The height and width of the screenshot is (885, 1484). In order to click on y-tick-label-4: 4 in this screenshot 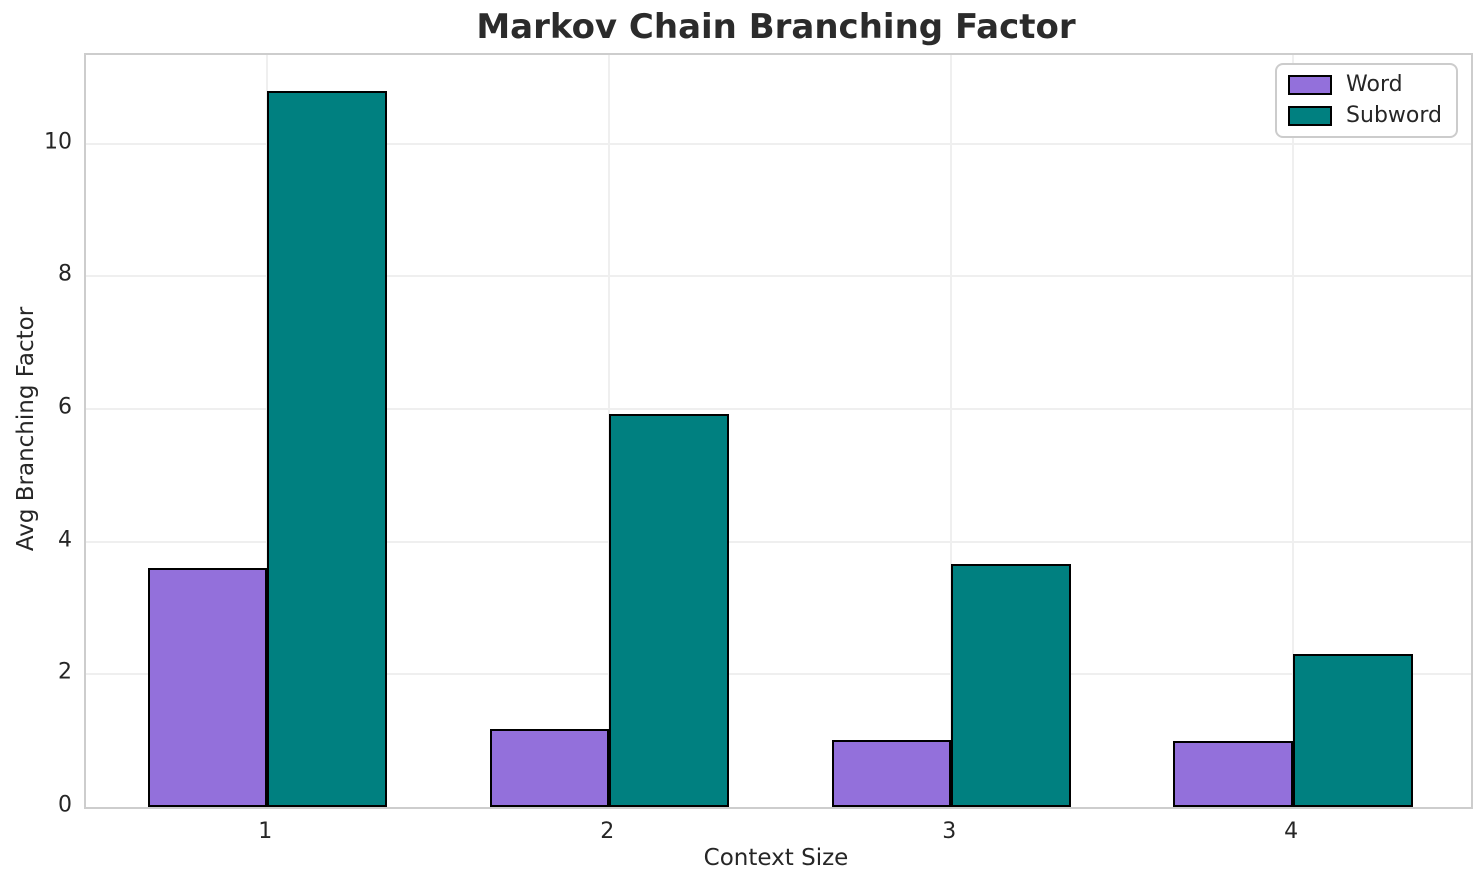, I will do `click(65, 540)`.